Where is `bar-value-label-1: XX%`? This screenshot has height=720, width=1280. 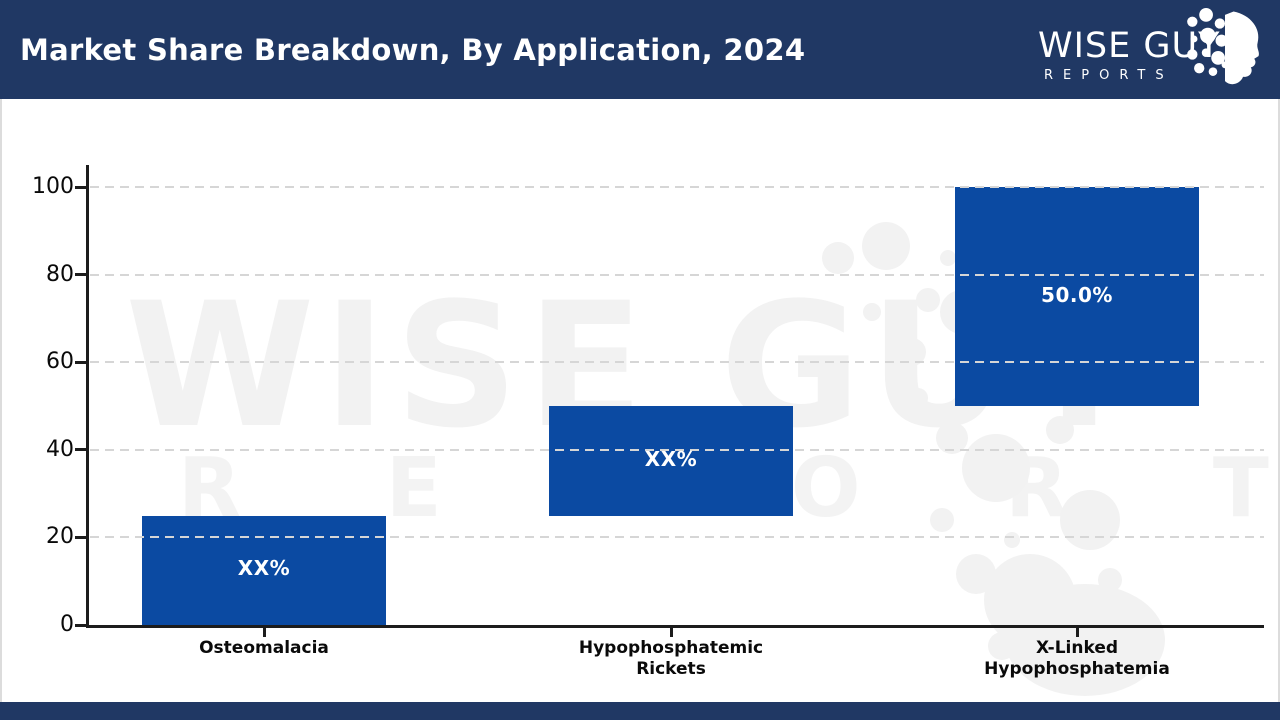 bar-value-label-1: XX% is located at coordinates (264, 568).